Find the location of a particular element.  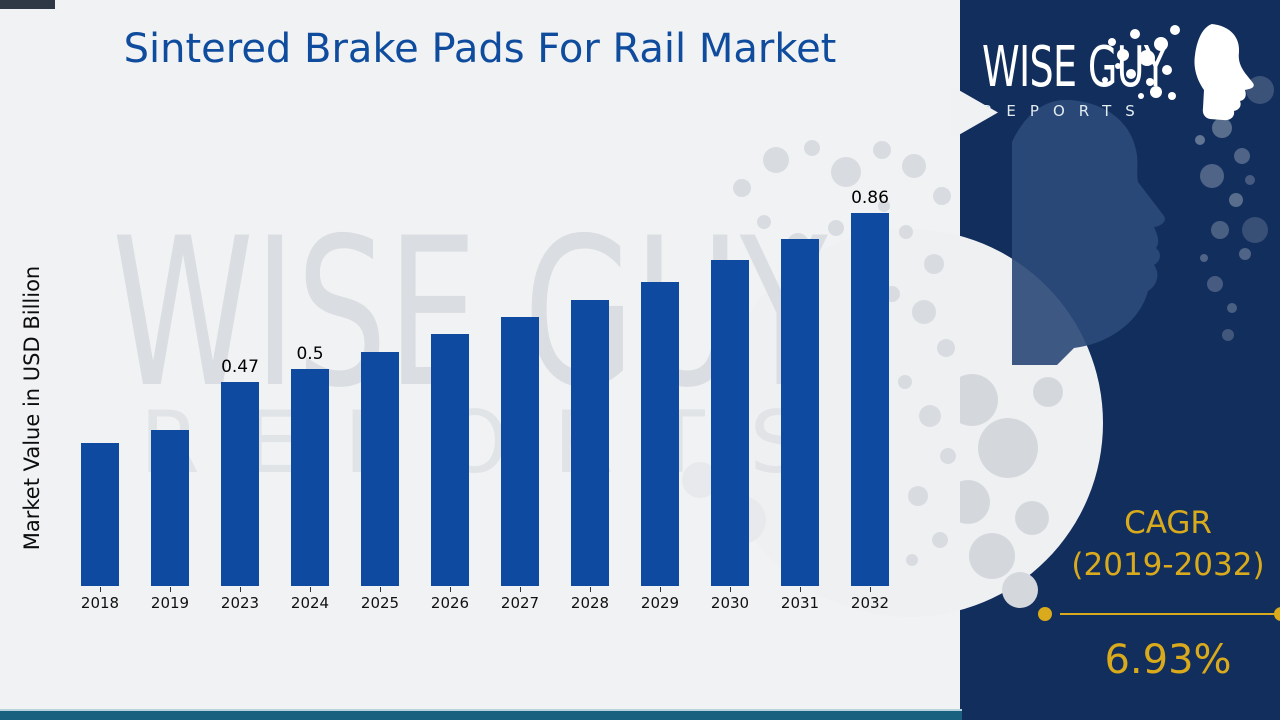

logo-brand-text: WISE GUY is located at coordinates (1074, 67).